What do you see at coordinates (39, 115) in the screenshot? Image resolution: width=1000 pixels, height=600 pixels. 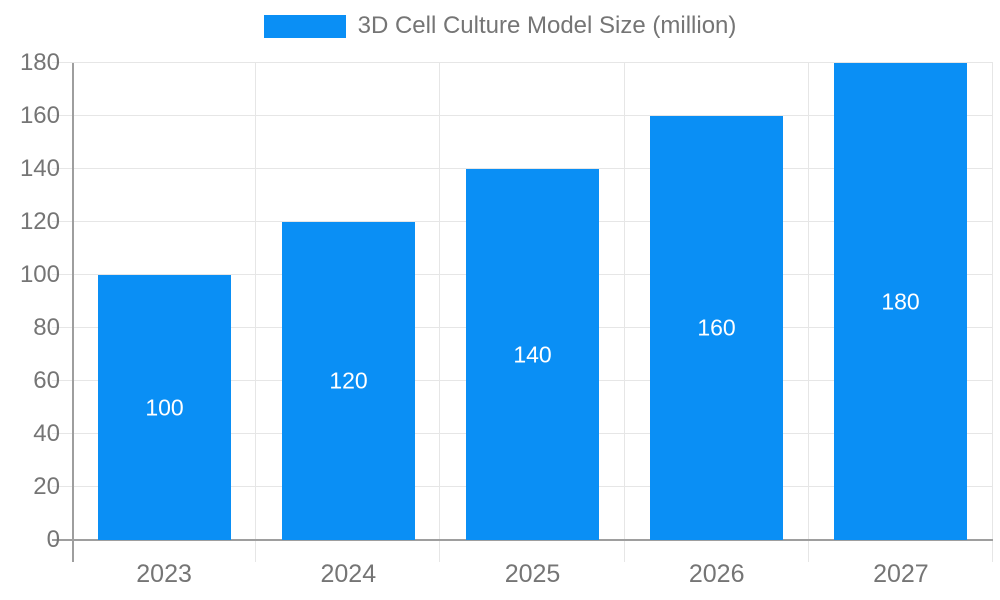 I see `y-tick-label: 160` at bounding box center [39, 115].